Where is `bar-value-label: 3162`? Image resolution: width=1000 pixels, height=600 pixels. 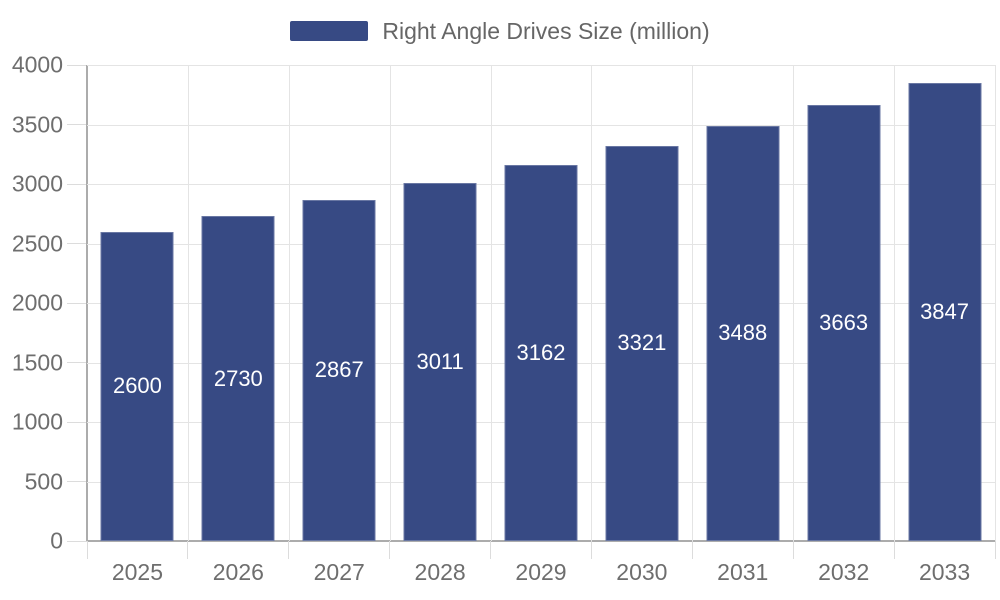
bar-value-label: 3162 is located at coordinates (541, 352).